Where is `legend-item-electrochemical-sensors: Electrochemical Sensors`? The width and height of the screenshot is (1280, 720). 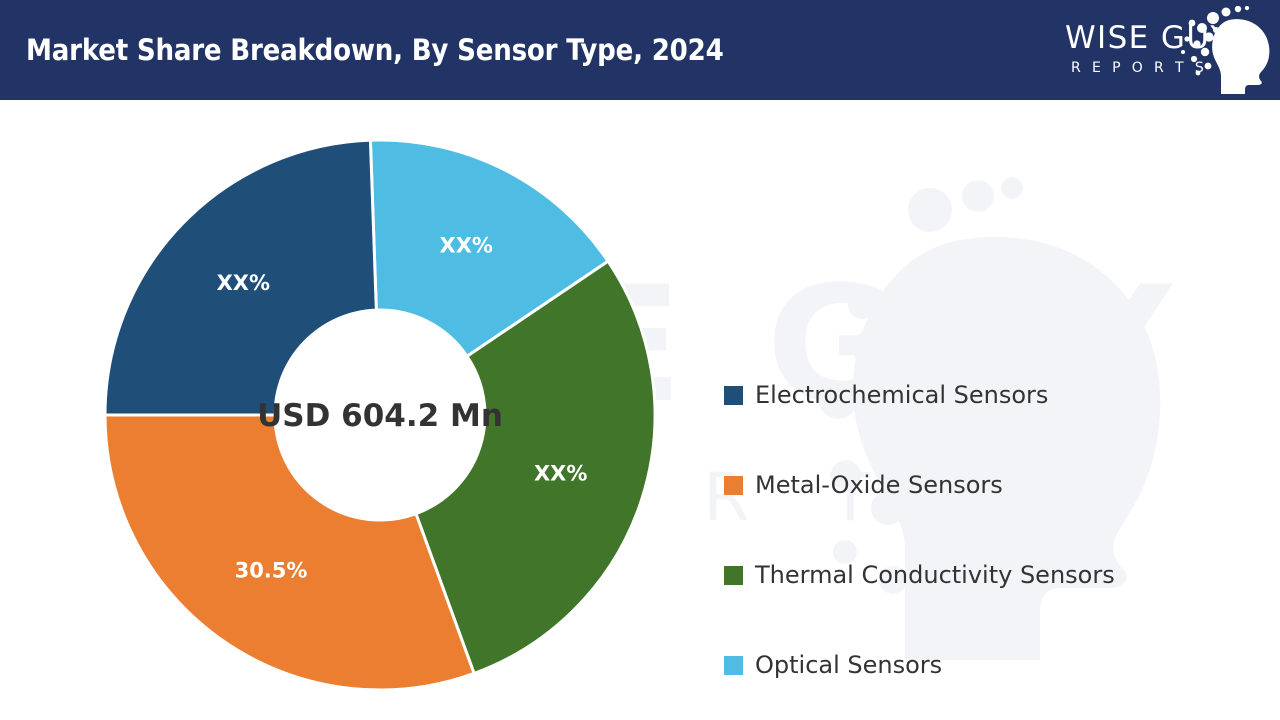 legend-item-electrochemical-sensors: Electrochemical Sensors is located at coordinates (964, 395).